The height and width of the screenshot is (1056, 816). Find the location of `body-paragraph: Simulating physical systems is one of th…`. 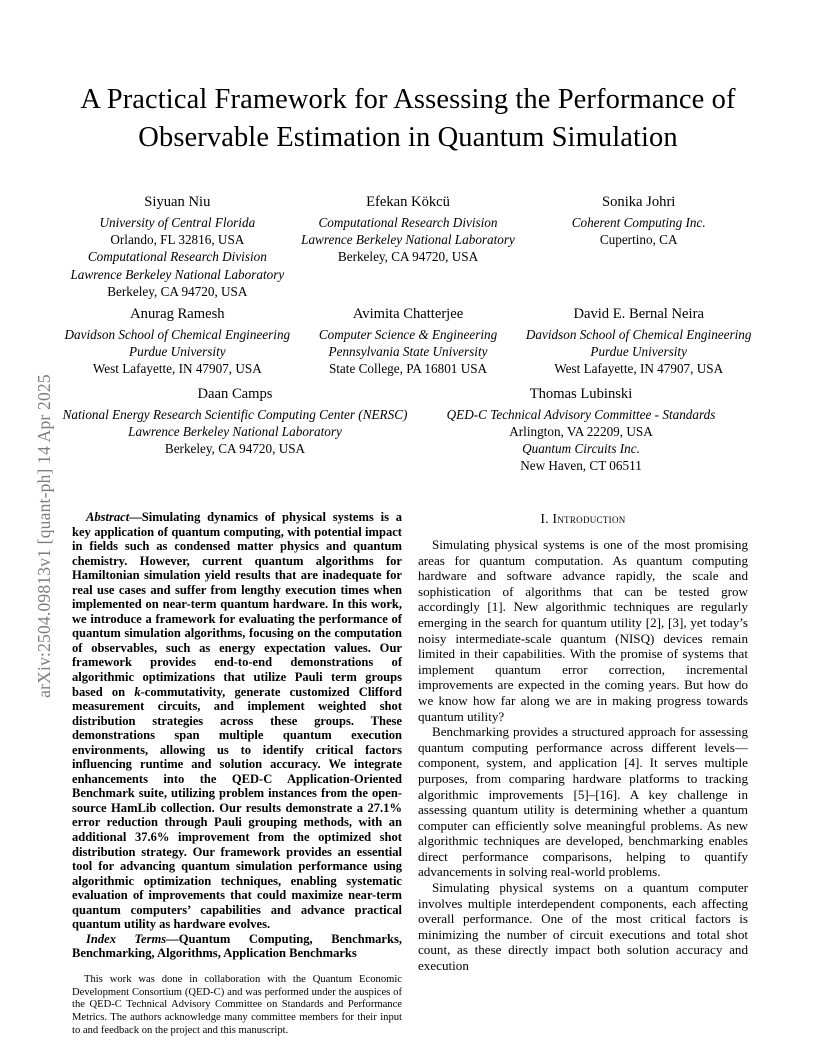

body-paragraph: Simulating physical systems is one of th… is located at coordinates (583, 630).